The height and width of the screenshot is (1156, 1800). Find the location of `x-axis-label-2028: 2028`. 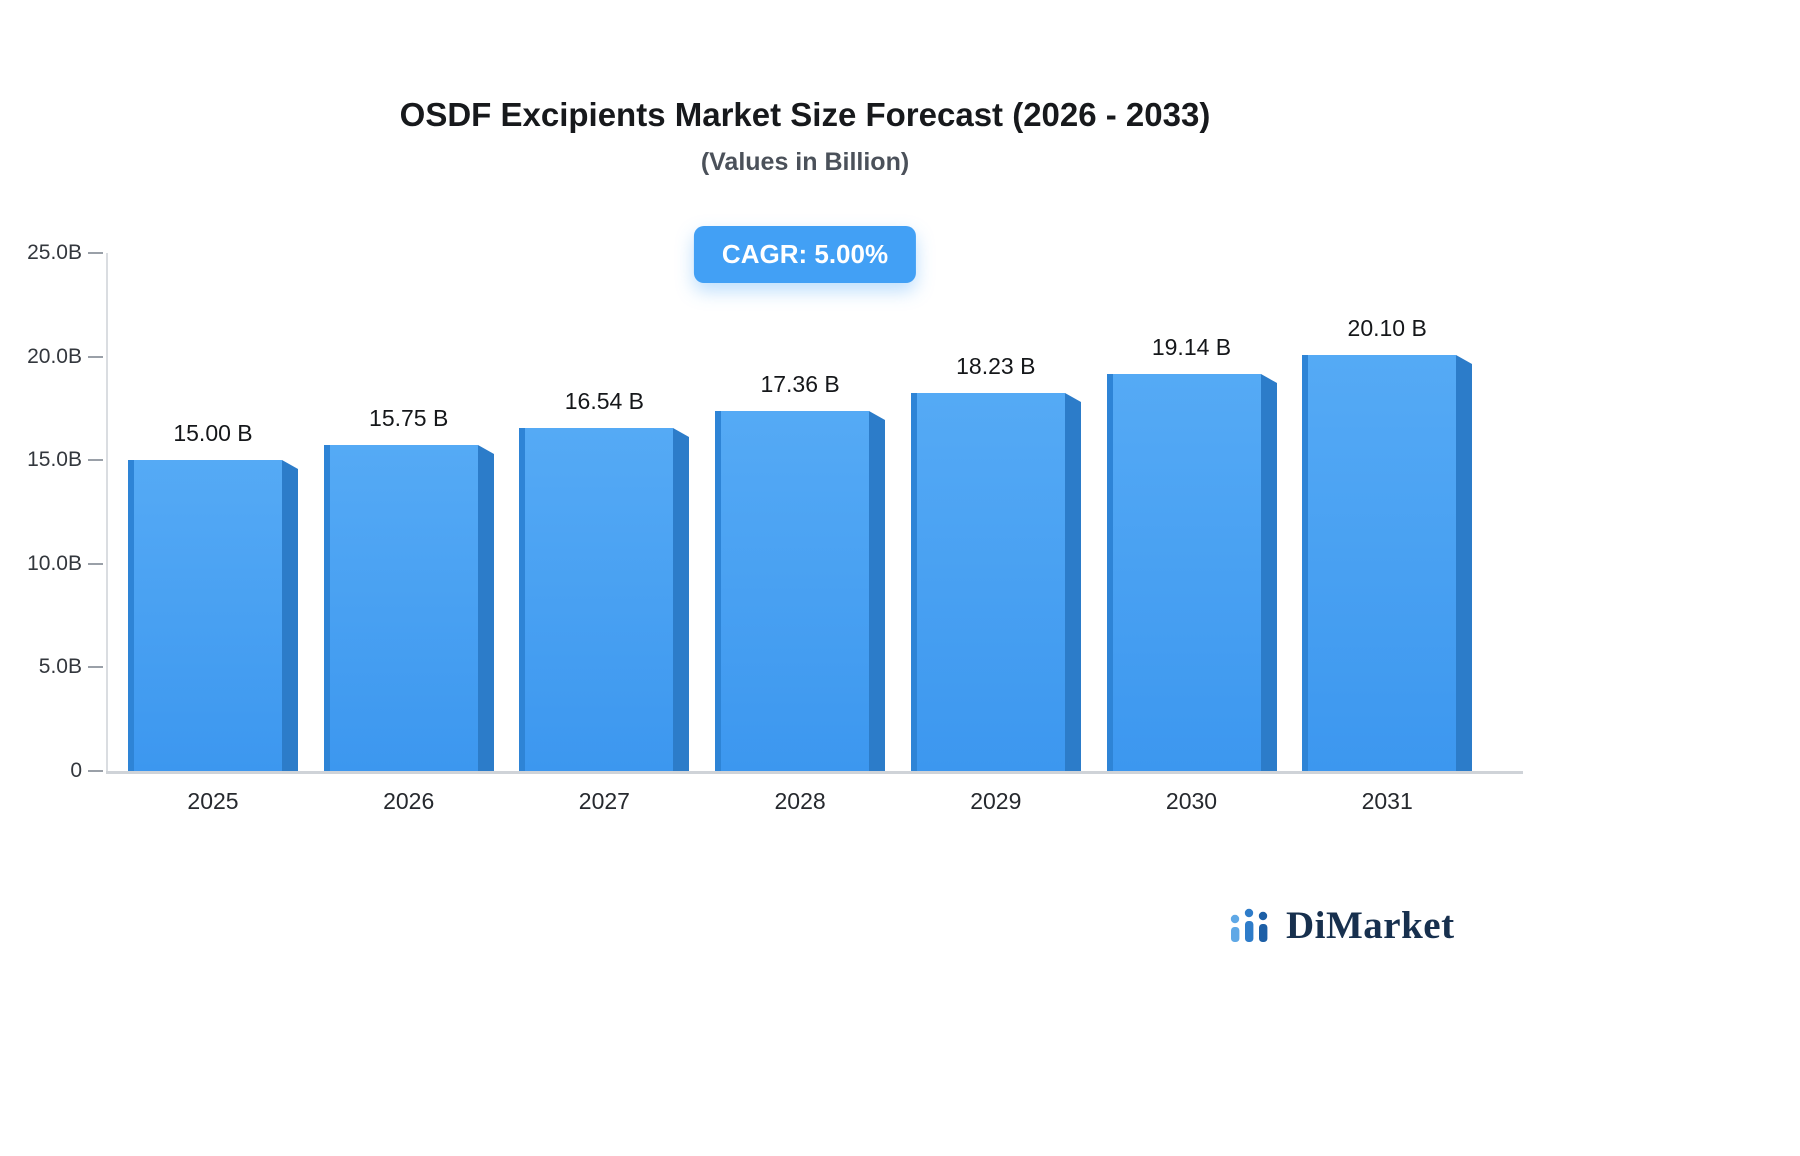

x-axis-label-2028: 2028 is located at coordinates (800, 801).